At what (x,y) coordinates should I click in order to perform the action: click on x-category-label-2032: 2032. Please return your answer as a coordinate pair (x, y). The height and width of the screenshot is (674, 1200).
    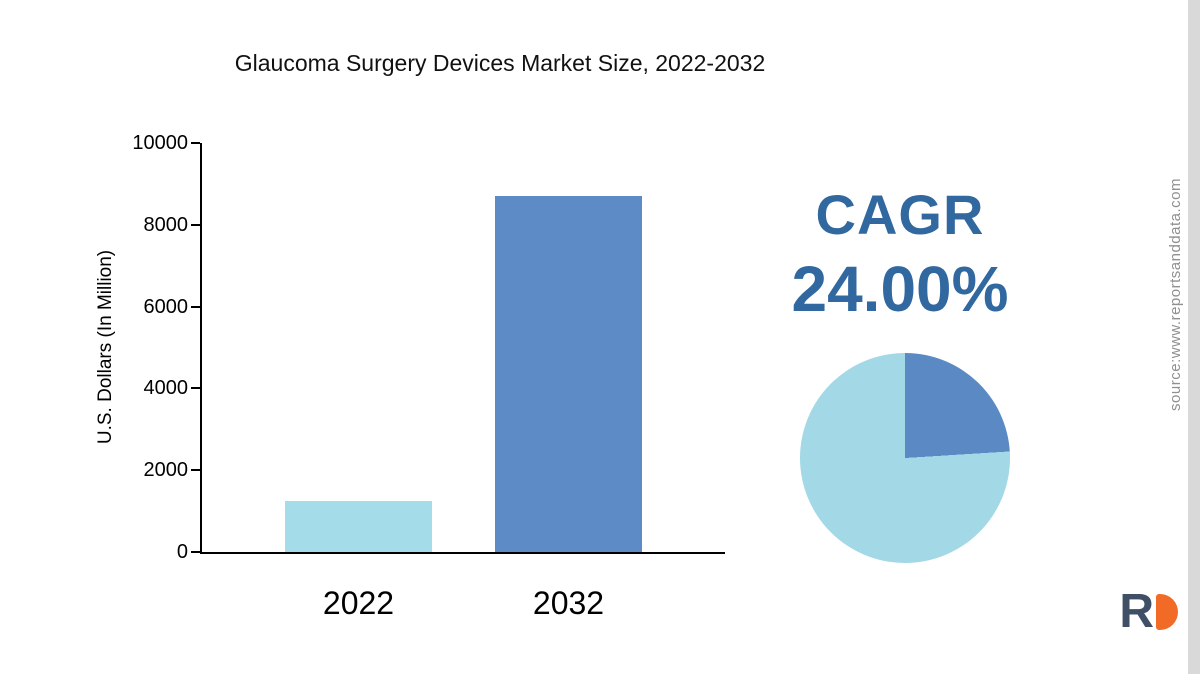
    Looking at the image, I should click on (568, 603).